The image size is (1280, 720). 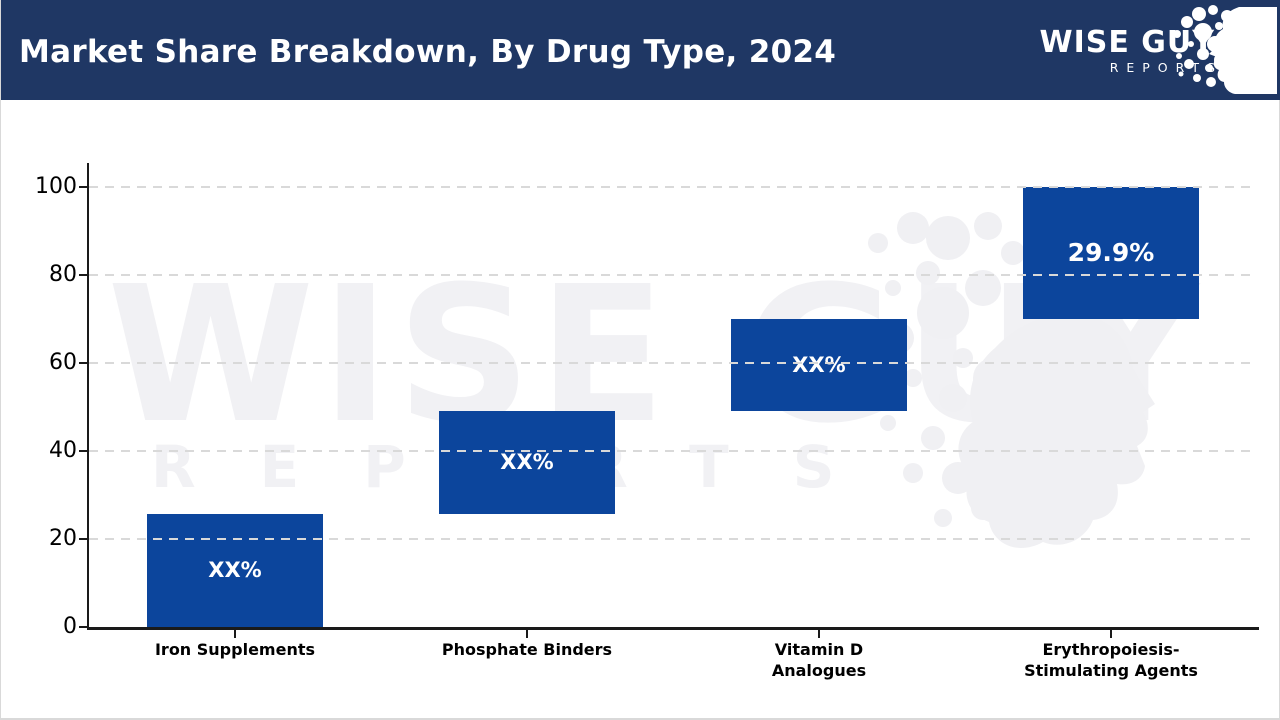 I want to click on bar-vitamin-d-analogues: XX%, so click(x=819, y=364).